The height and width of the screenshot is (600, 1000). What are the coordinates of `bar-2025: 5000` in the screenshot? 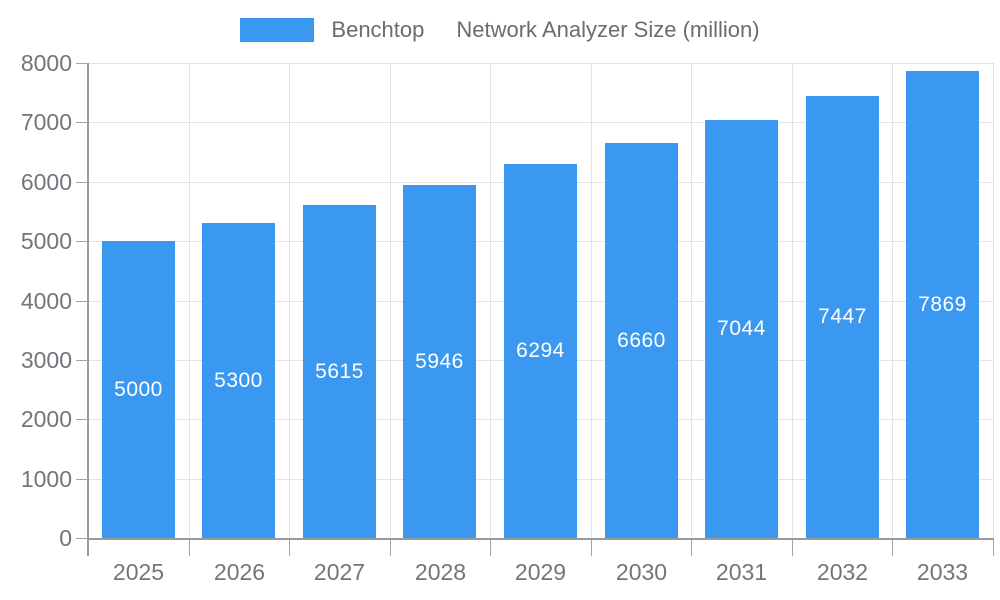 It's located at (138, 389).